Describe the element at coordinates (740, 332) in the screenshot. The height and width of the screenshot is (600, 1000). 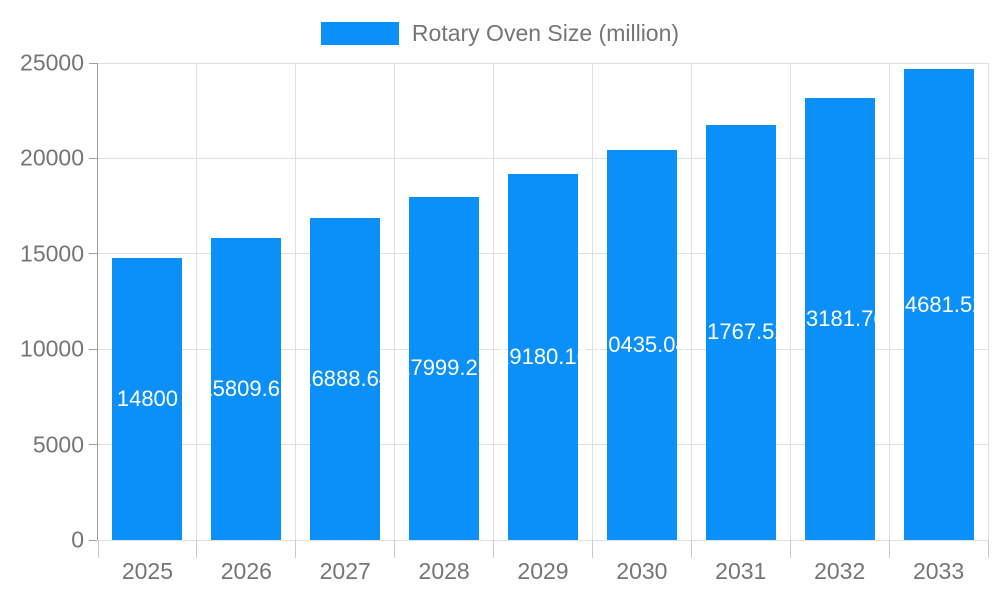
I see `bar-2031` at that location.